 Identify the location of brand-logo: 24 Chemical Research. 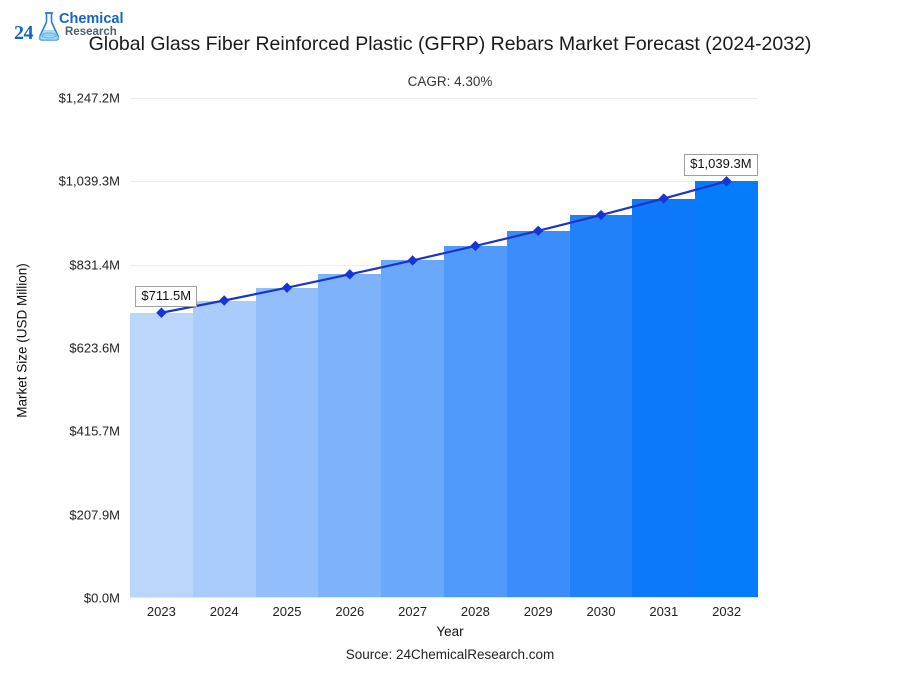
(71, 28).